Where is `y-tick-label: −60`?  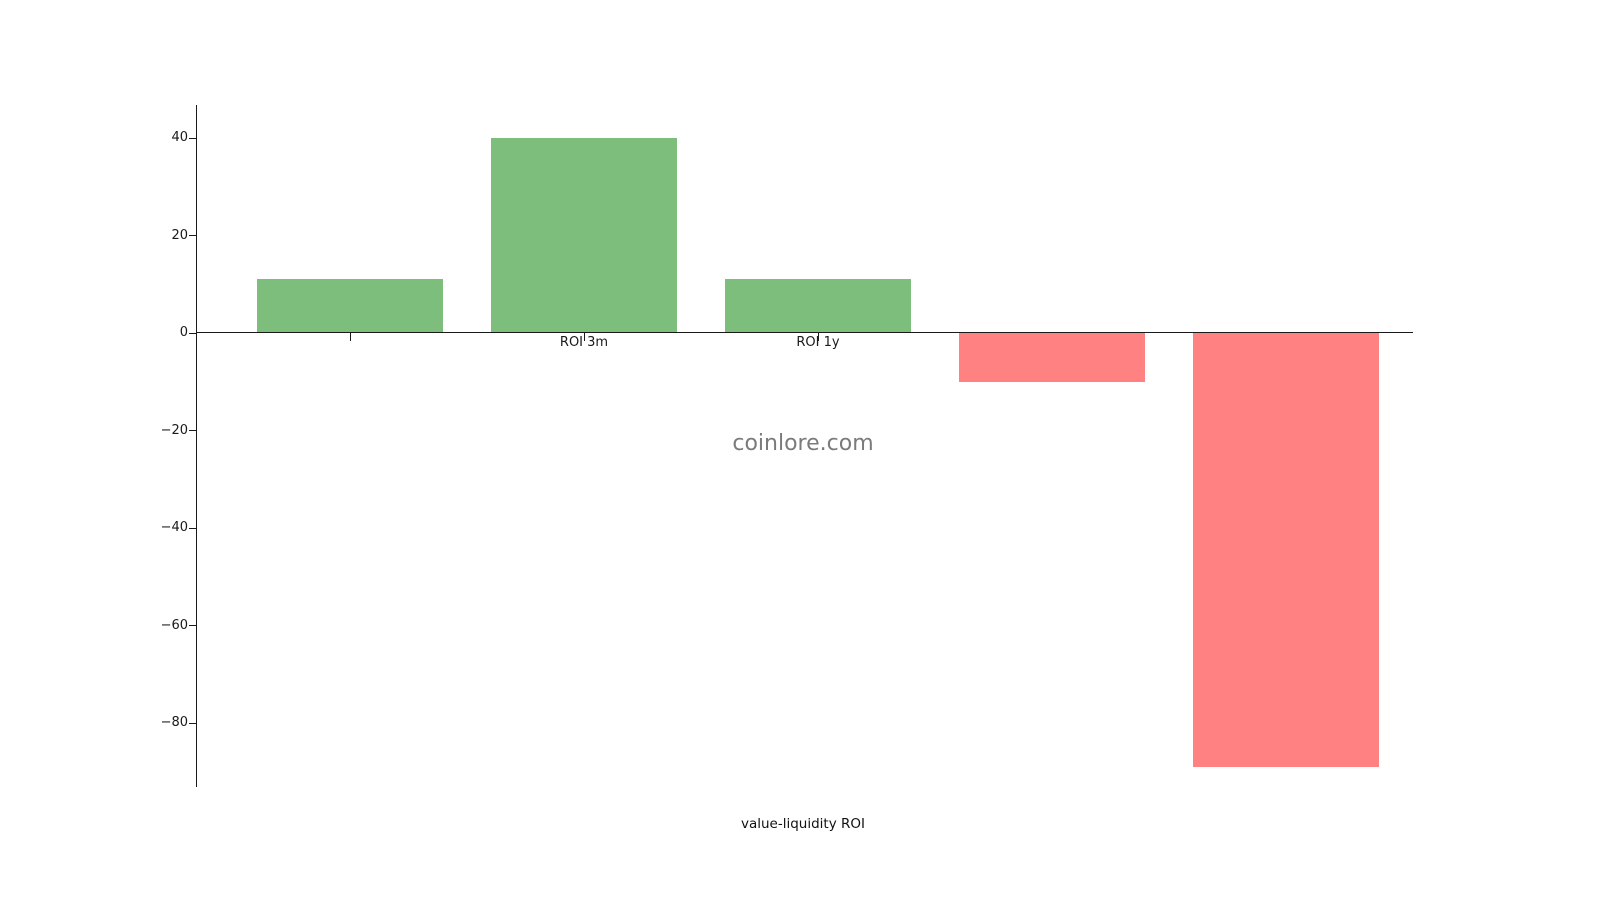
y-tick-label: −60 is located at coordinates (174, 625).